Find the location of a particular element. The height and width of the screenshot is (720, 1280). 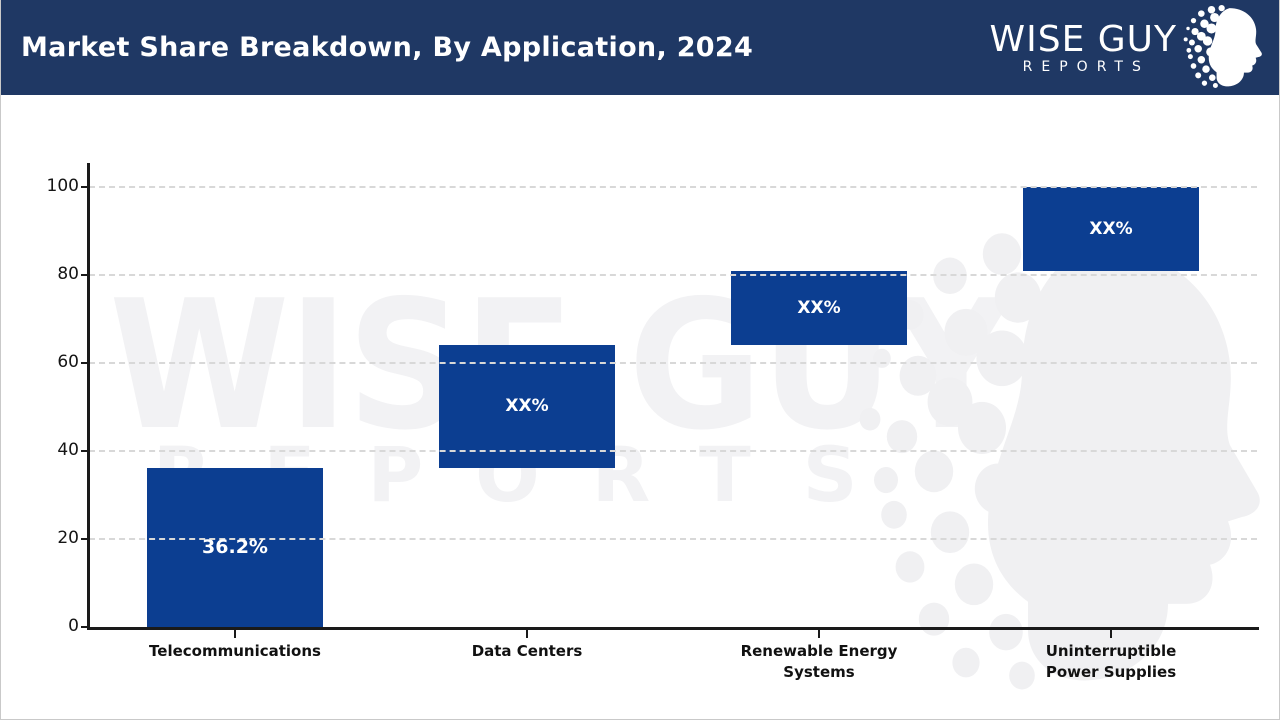

y-tick-label-20: 20 is located at coordinates (68, 538).